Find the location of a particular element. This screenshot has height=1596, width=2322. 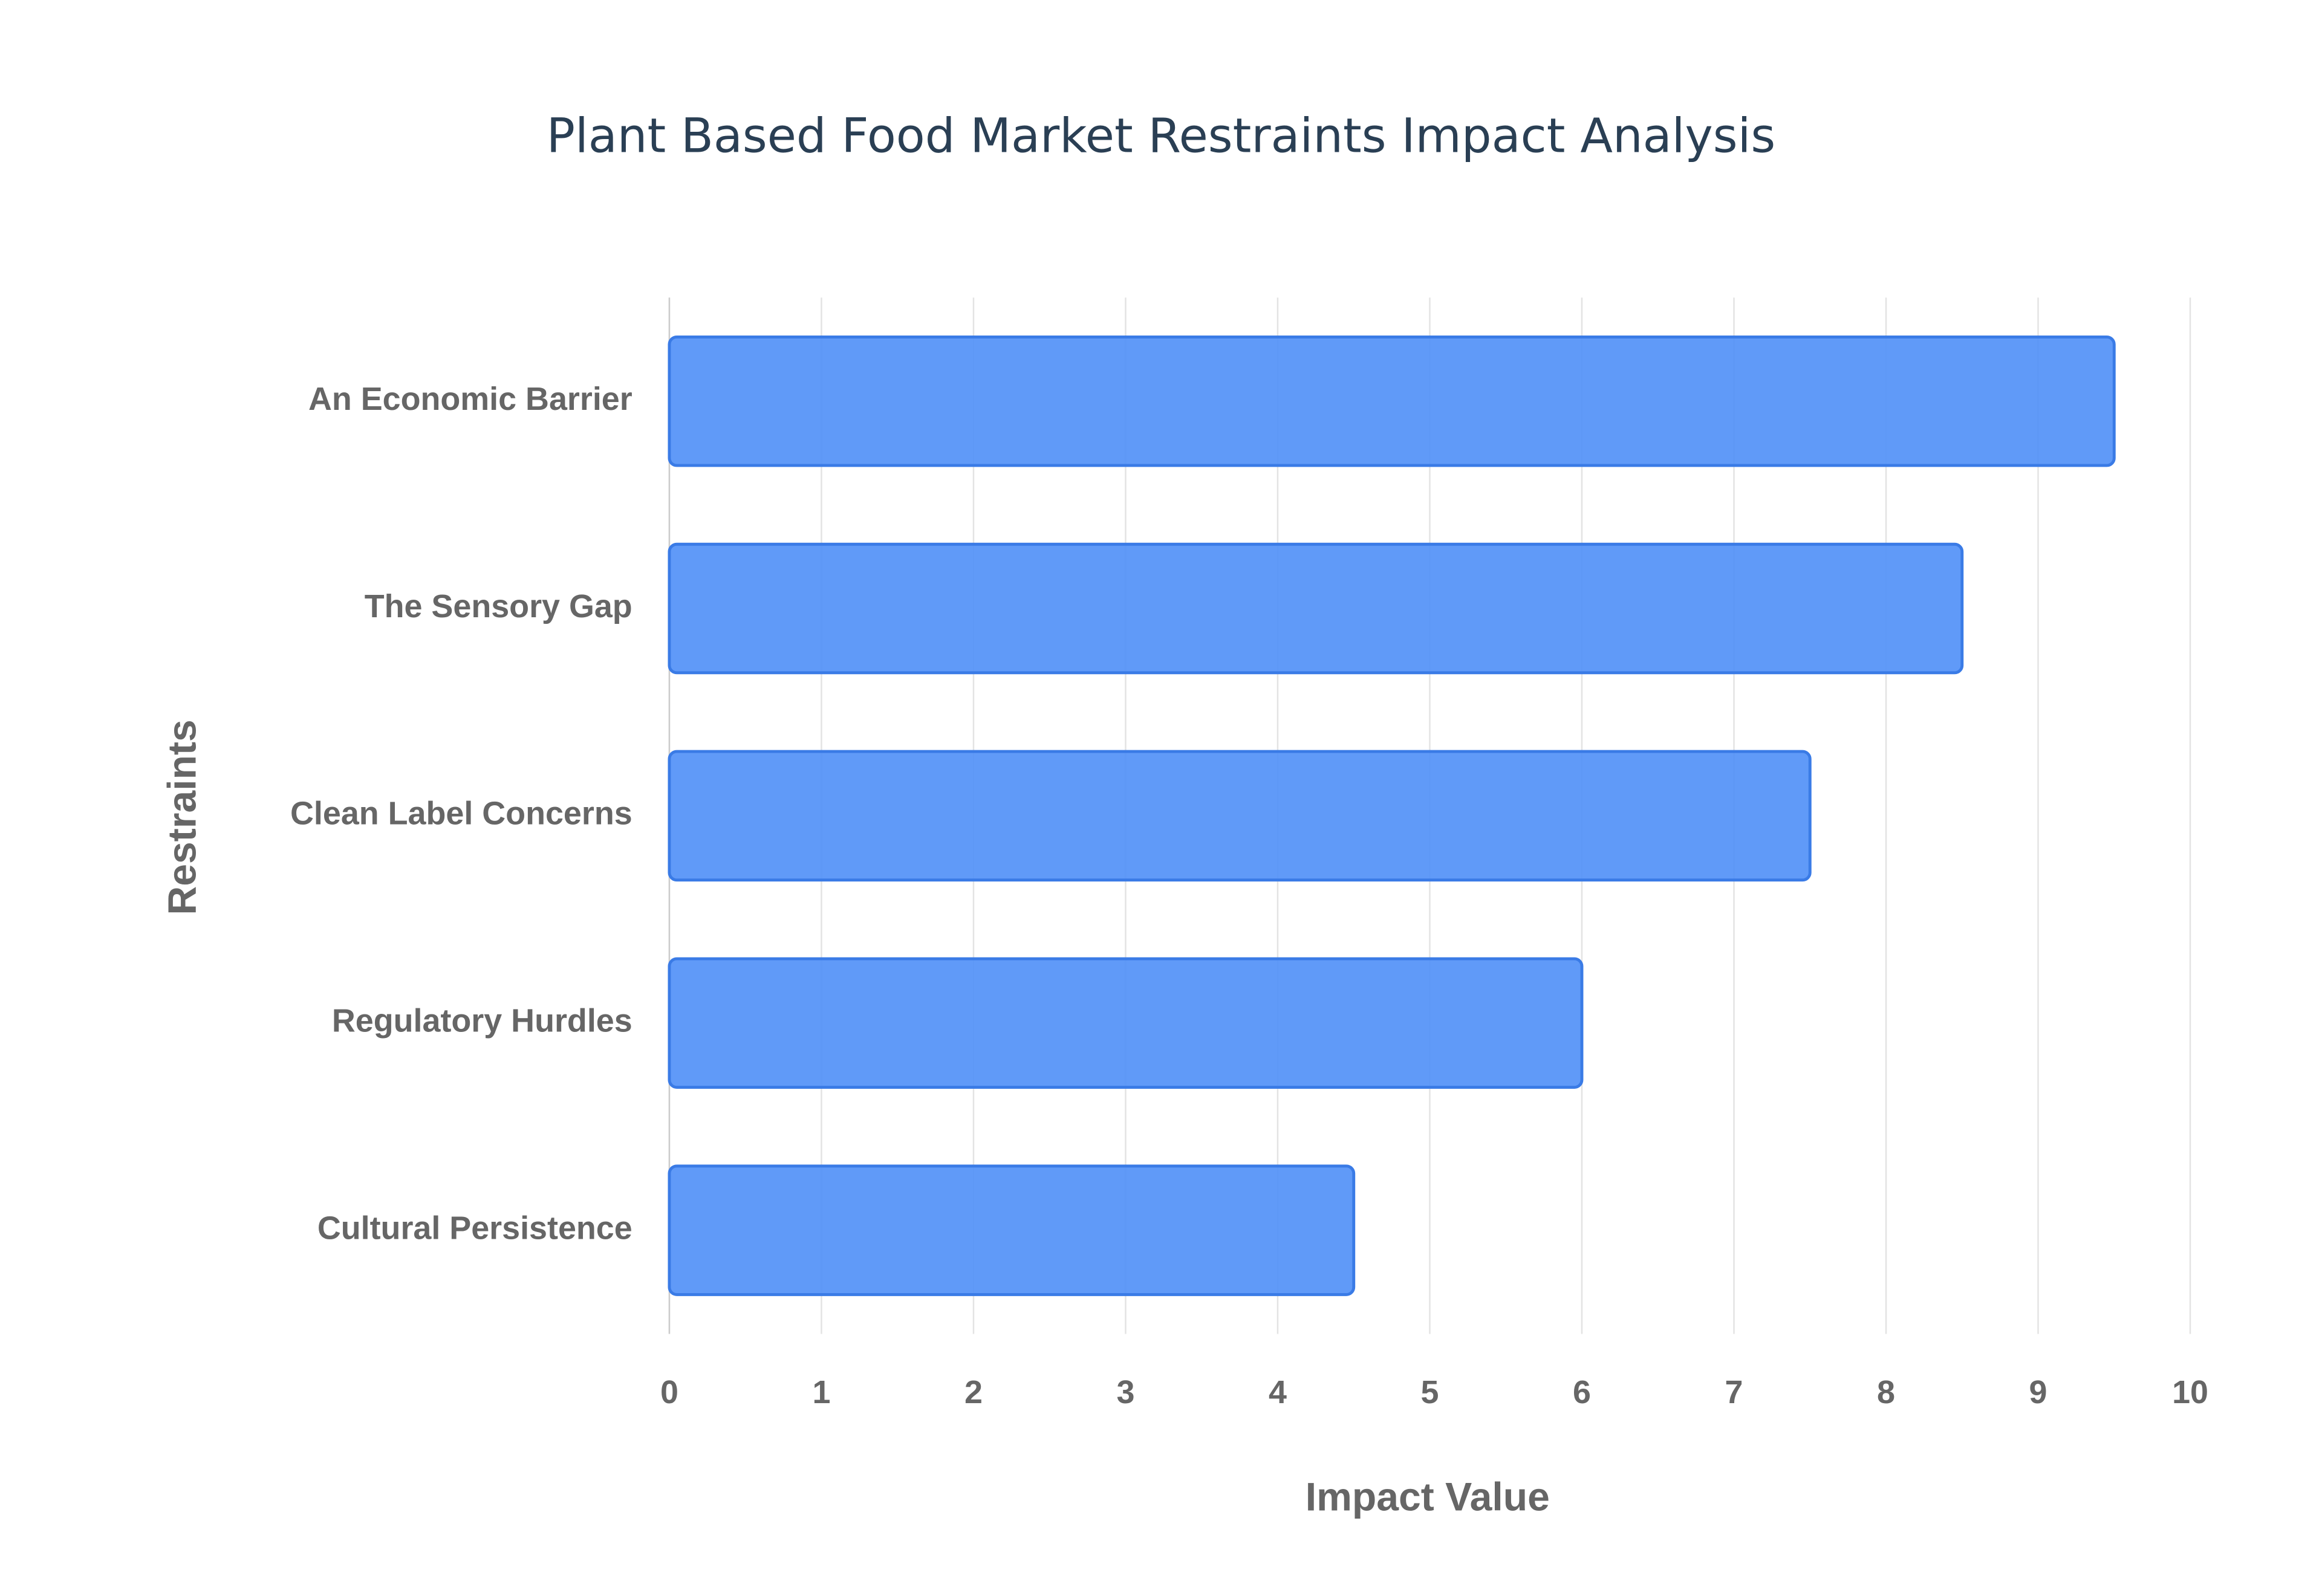

x-tick-label: 1 is located at coordinates (821, 1392).